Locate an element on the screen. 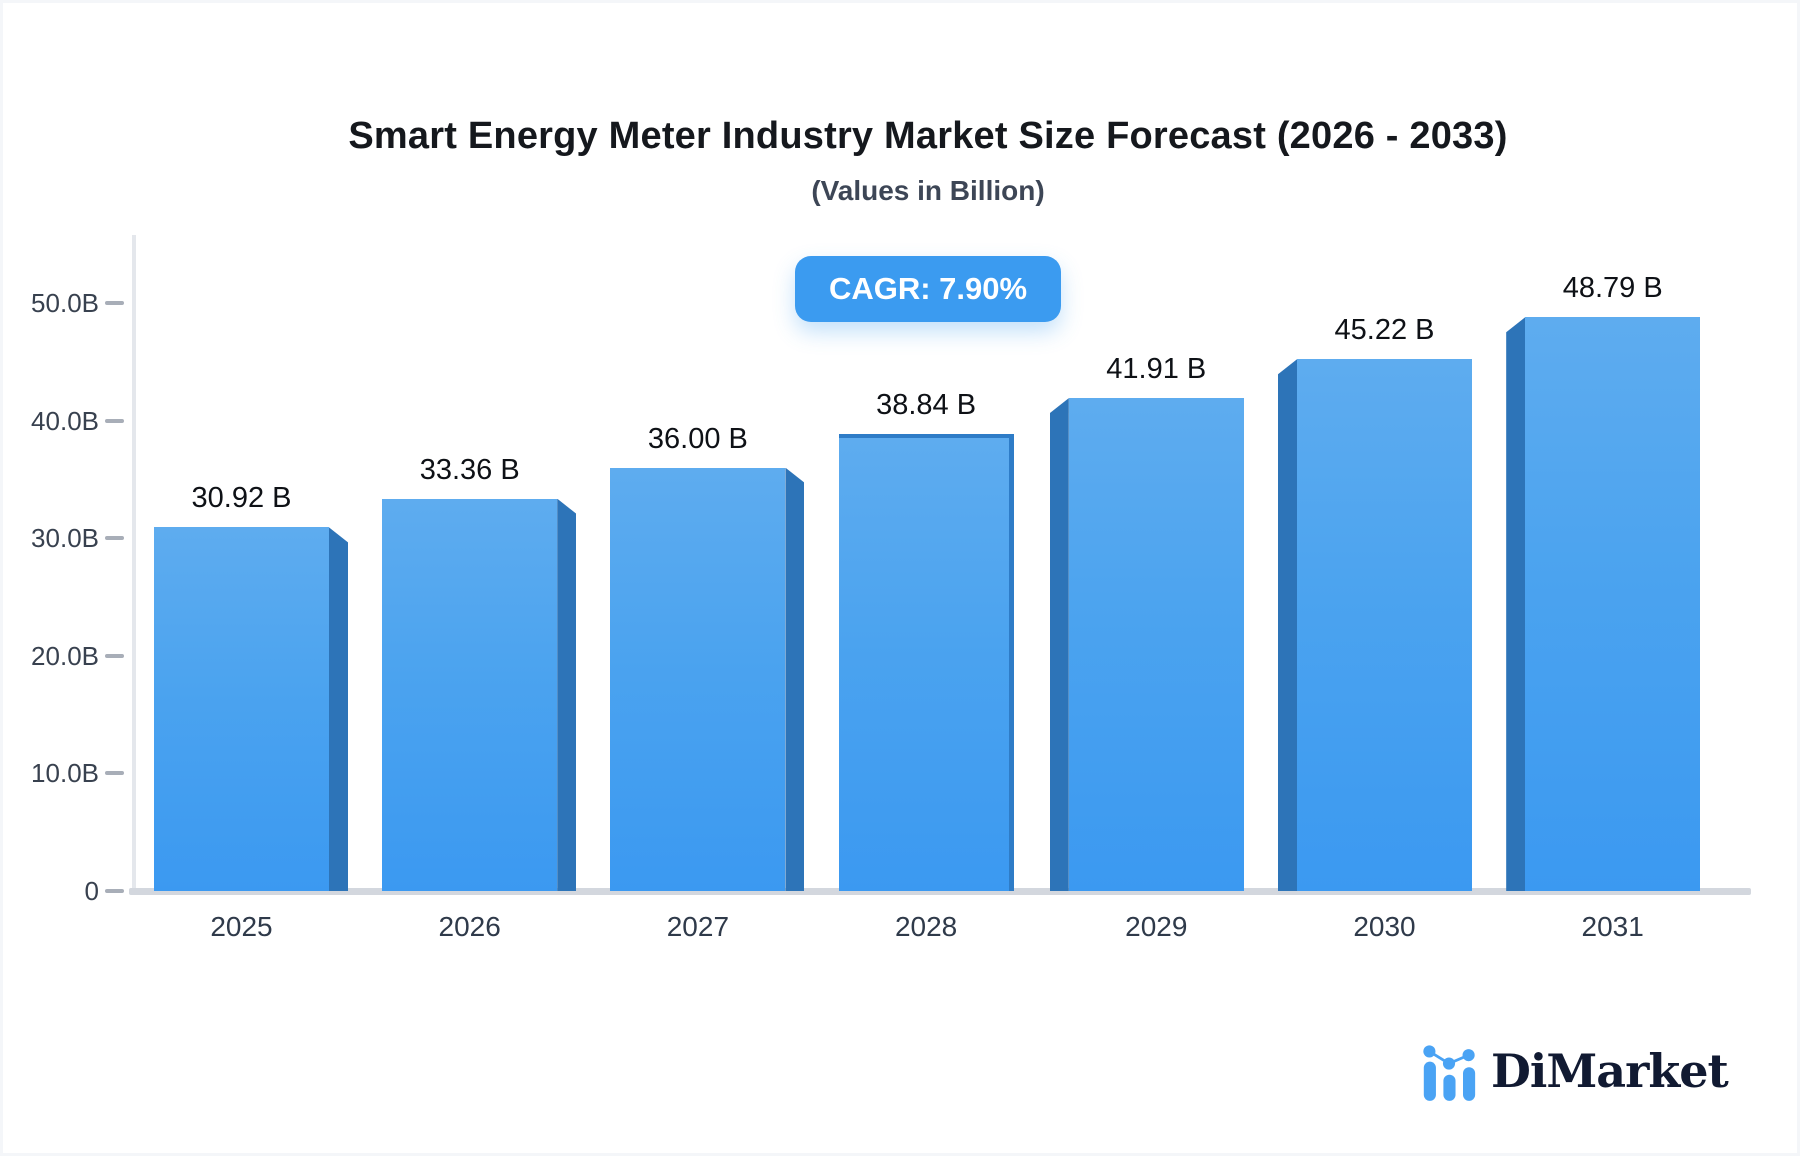  x-axis-baseline is located at coordinates (940, 891).